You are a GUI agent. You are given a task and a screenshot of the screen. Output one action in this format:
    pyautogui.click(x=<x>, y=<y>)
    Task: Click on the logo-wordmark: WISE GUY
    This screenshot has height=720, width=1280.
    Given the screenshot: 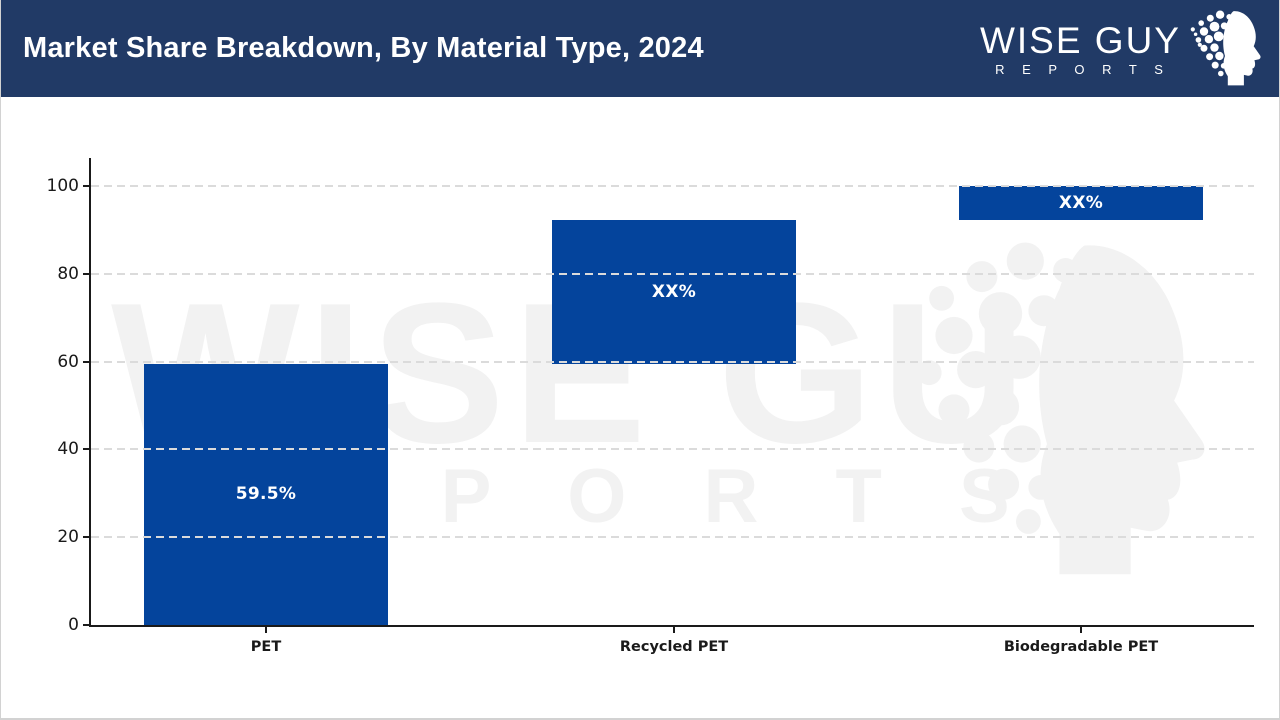 What is the action you would take?
    pyautogui.click(x=1080, y=40)
    